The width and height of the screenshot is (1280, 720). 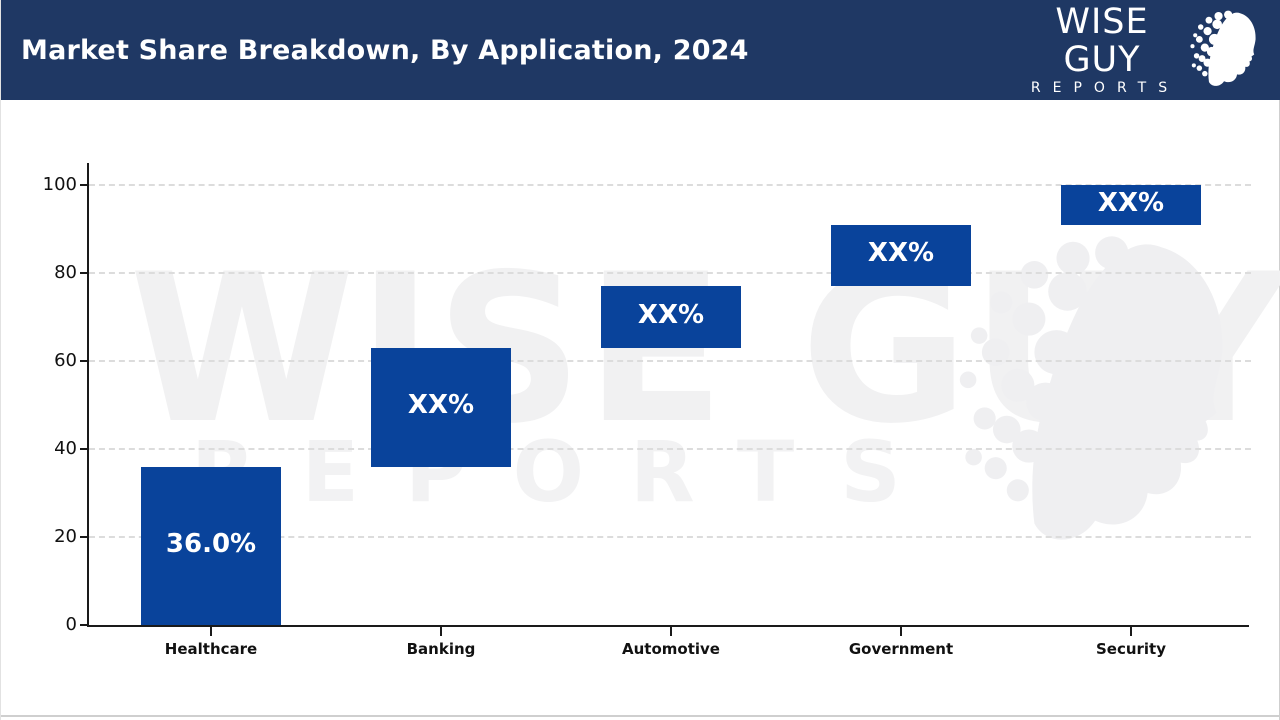 What do you see at coordinates (901, 649) in the screenshot?
I see `x-category-label: Government` at bounding box center [901, 649].